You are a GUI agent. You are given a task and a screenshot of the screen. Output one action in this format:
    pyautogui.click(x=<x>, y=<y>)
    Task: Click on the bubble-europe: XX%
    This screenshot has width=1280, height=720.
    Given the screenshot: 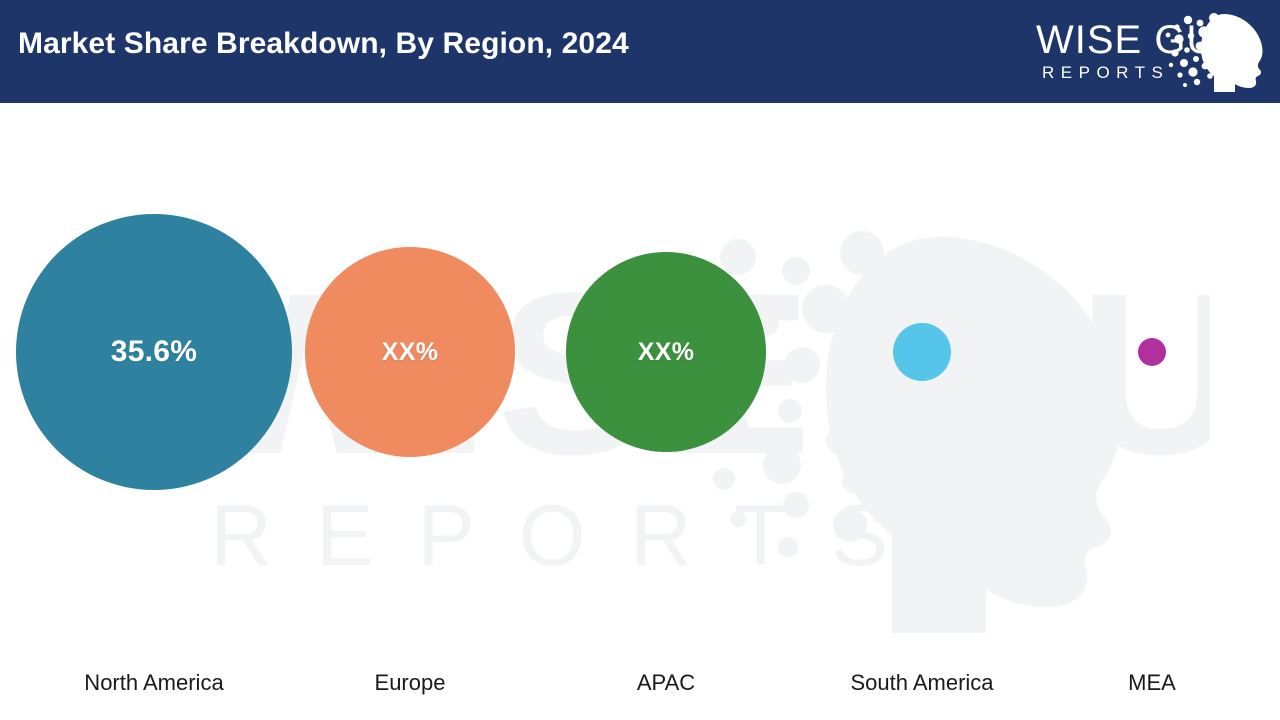 What is the action you would take?
    pyautogui.click(x=410, y=352)
    